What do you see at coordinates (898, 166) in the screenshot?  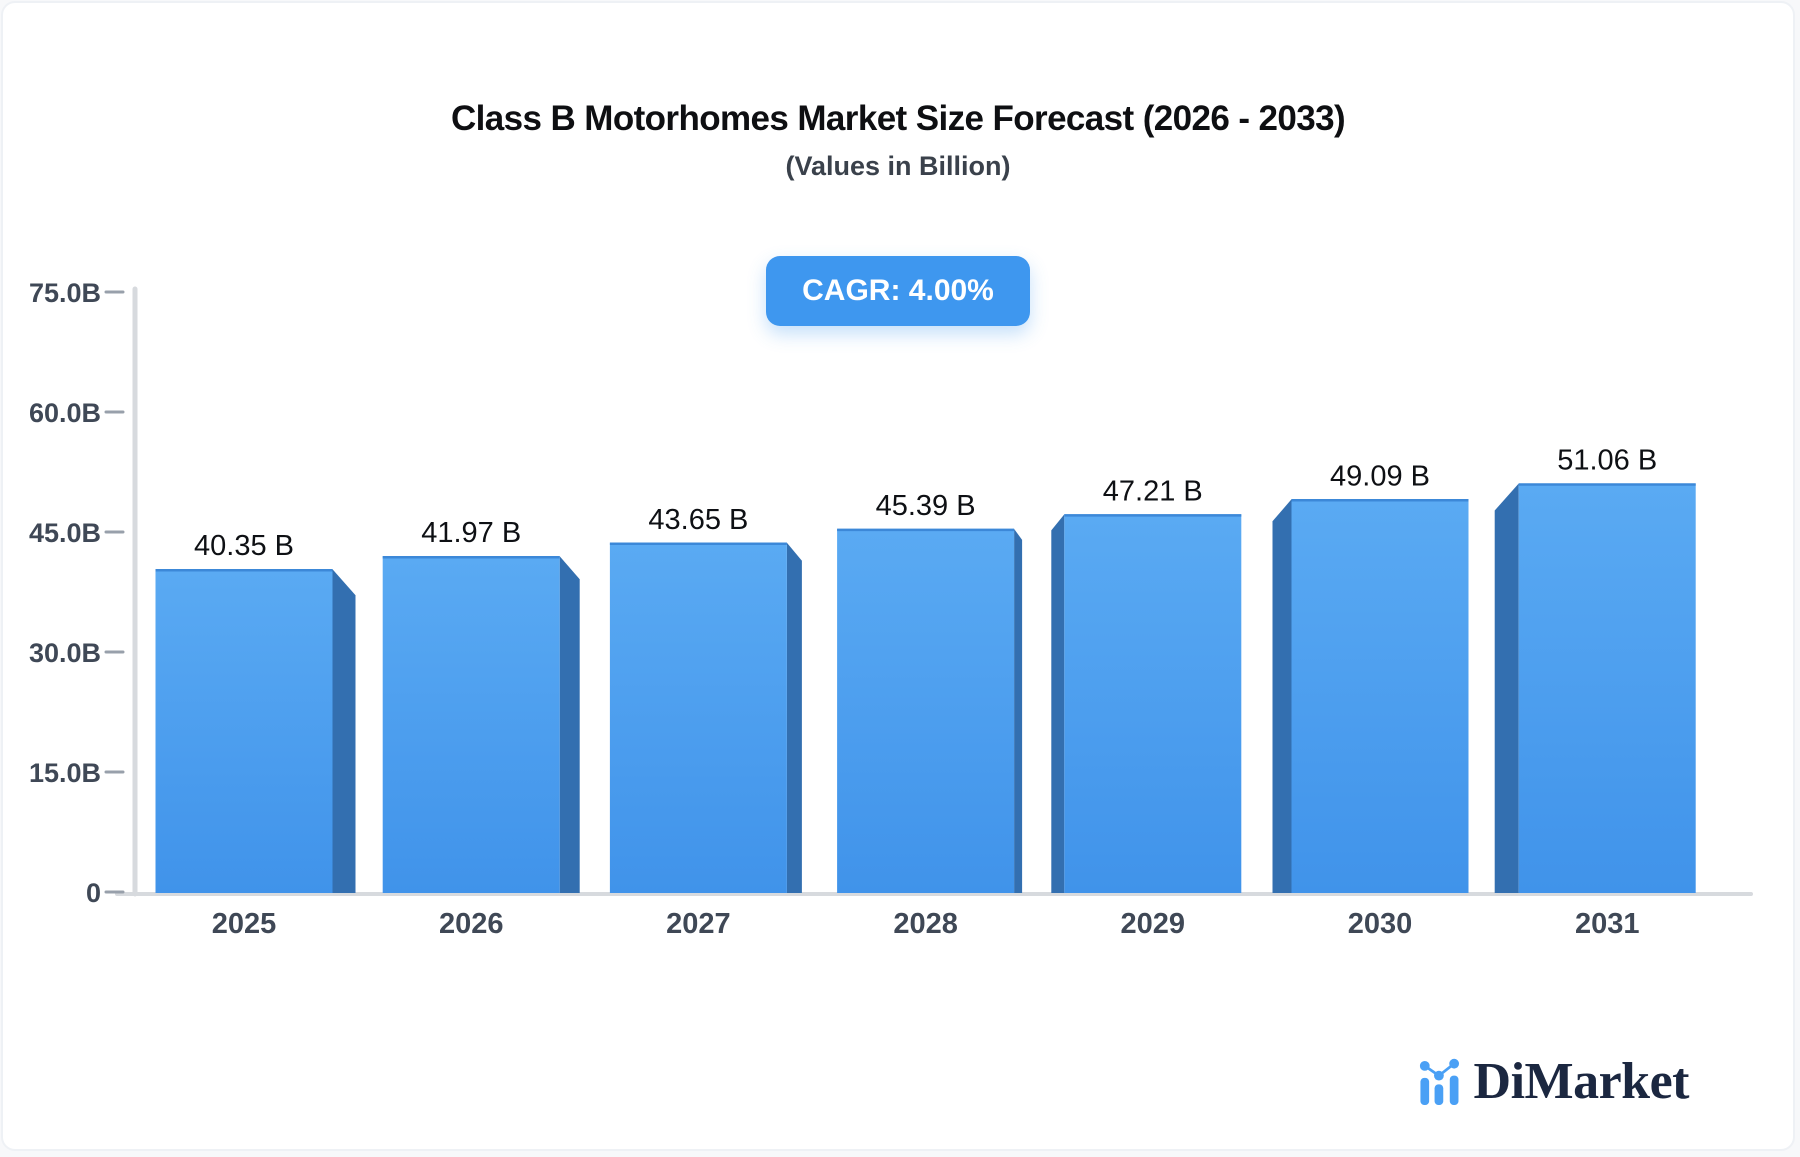 I see `chart-subtitle: (Values in Billion)` at bounding box center [898, 166].